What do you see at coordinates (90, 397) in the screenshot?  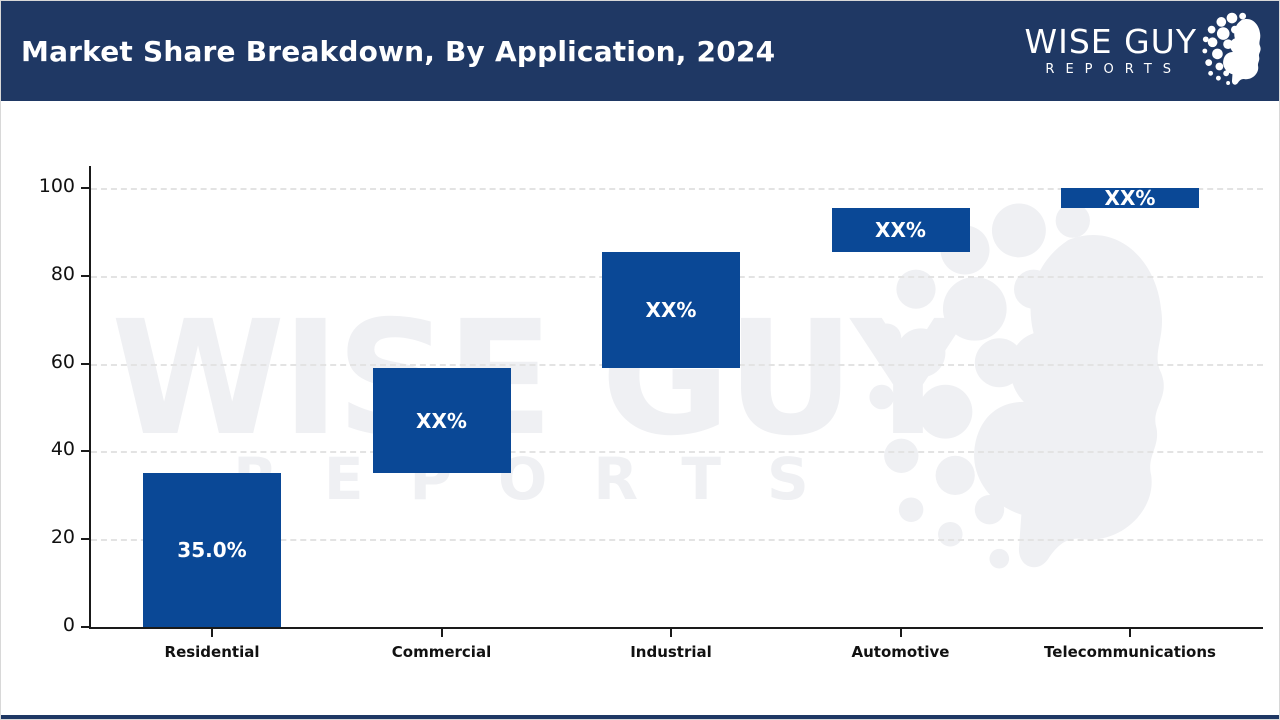 I see `y-axis-spine` at bounding box center [90, 397].